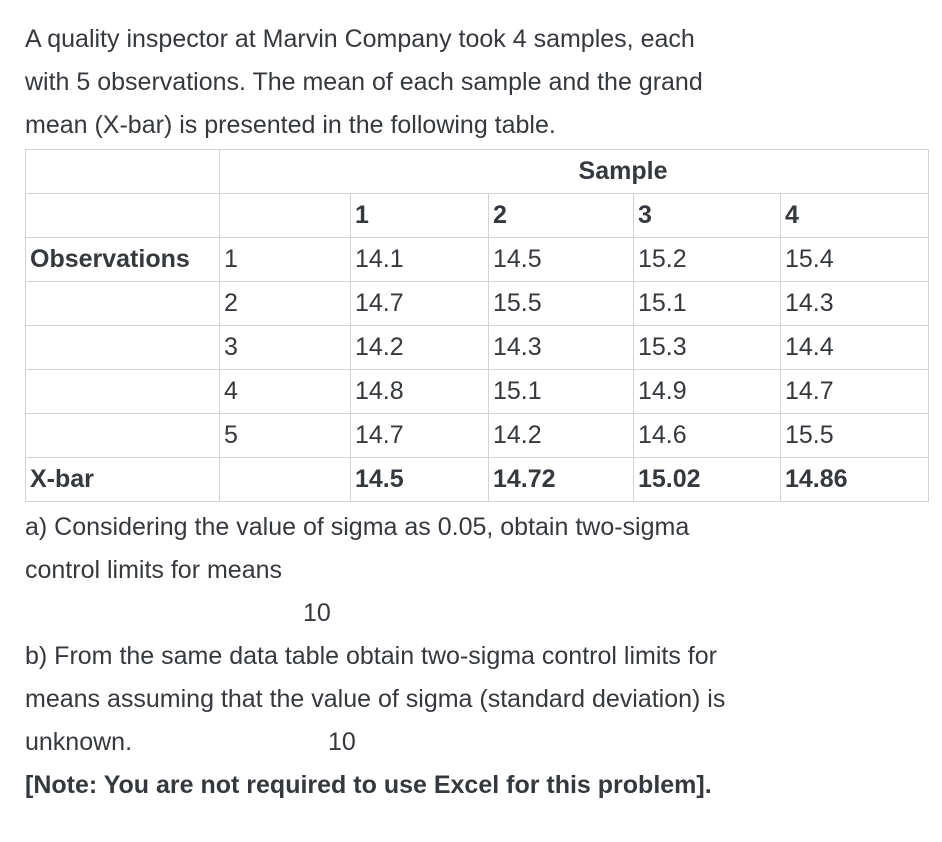  What do you see at coordinates (285, 347) in the screenshot?
I see `obs-number-cell: 3` at bounding box center [285, 347].